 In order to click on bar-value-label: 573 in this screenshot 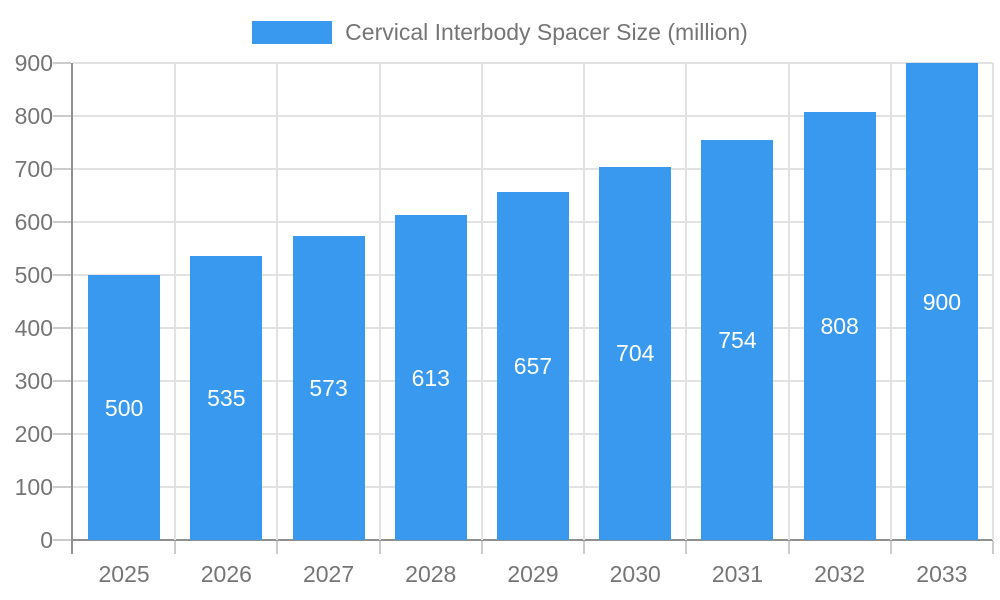, I will do `click(328, 388)`.